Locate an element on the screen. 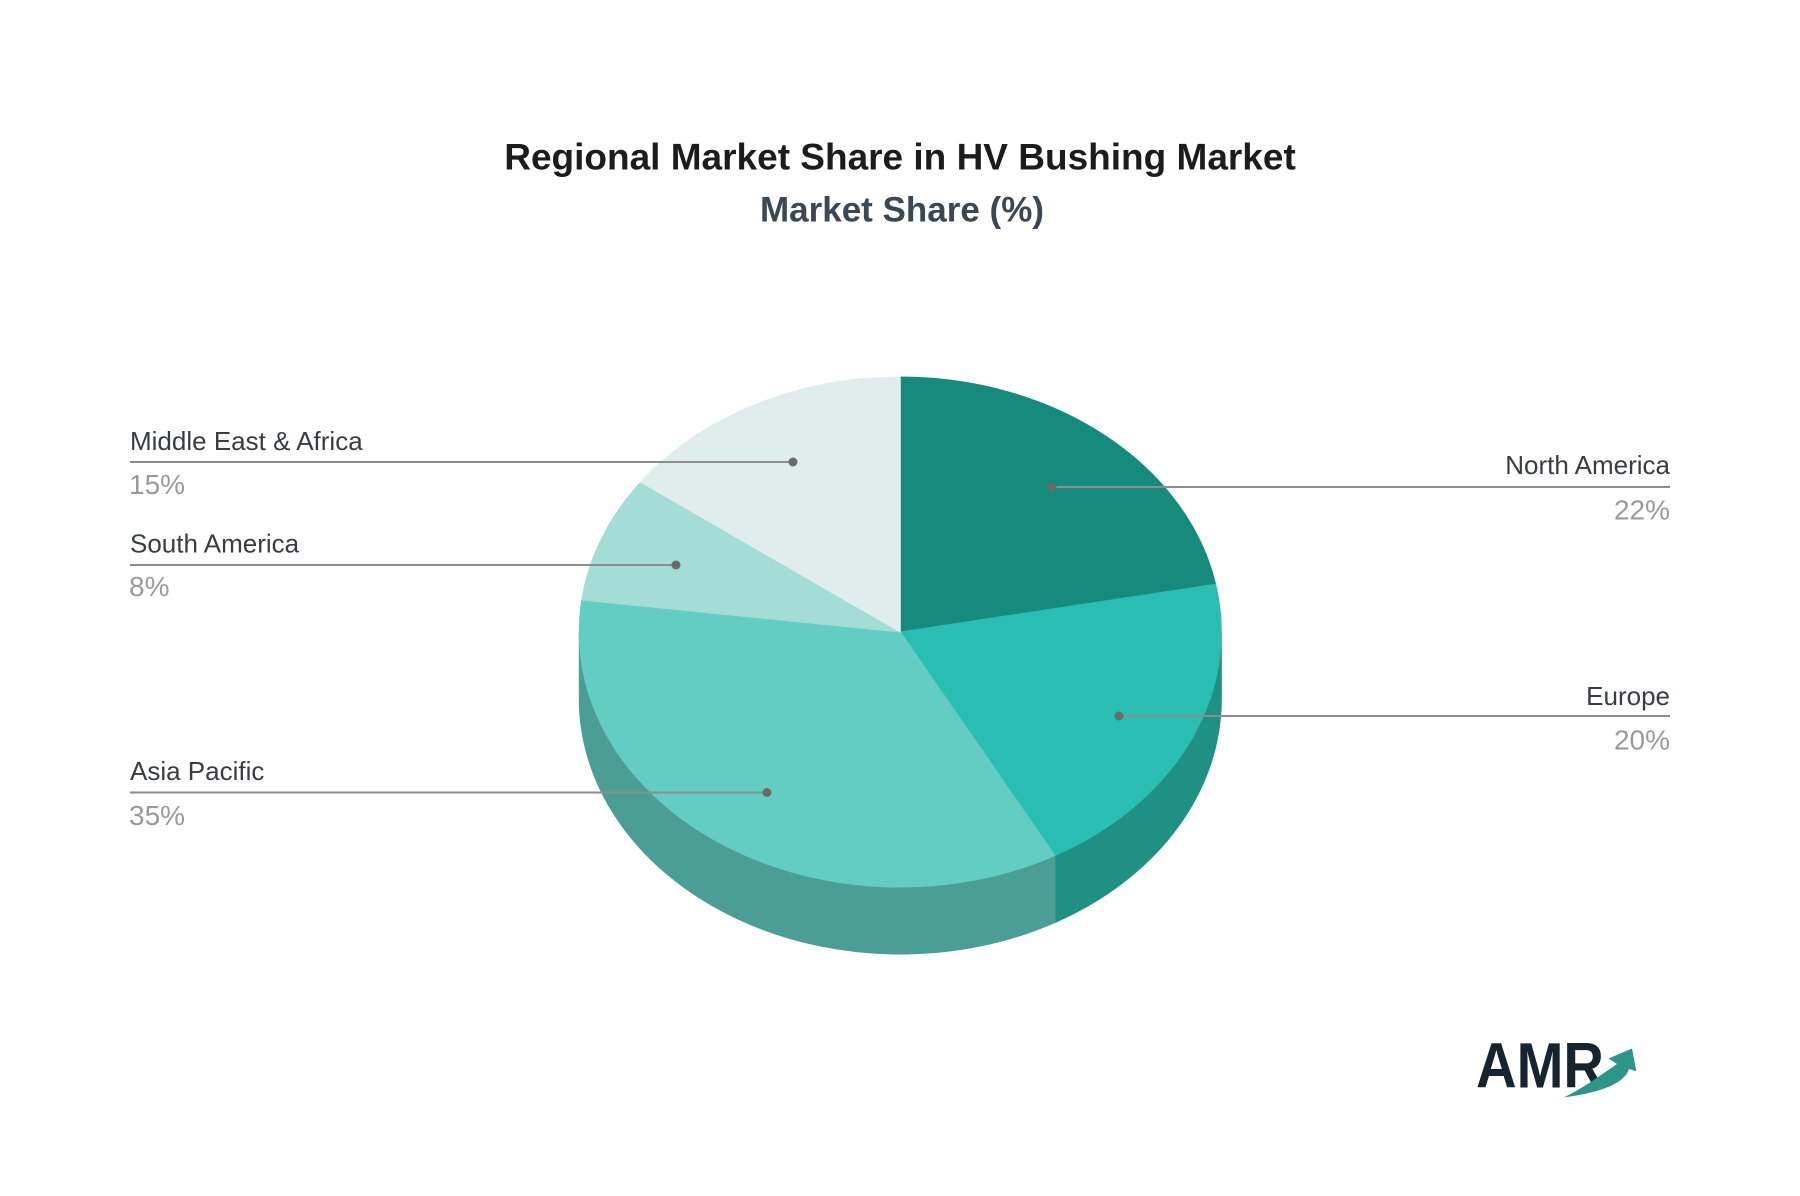 The width and height of the screenshot is (1800, 1196). svg-text: Middle East & Africa is located at coordinates (246, 441).